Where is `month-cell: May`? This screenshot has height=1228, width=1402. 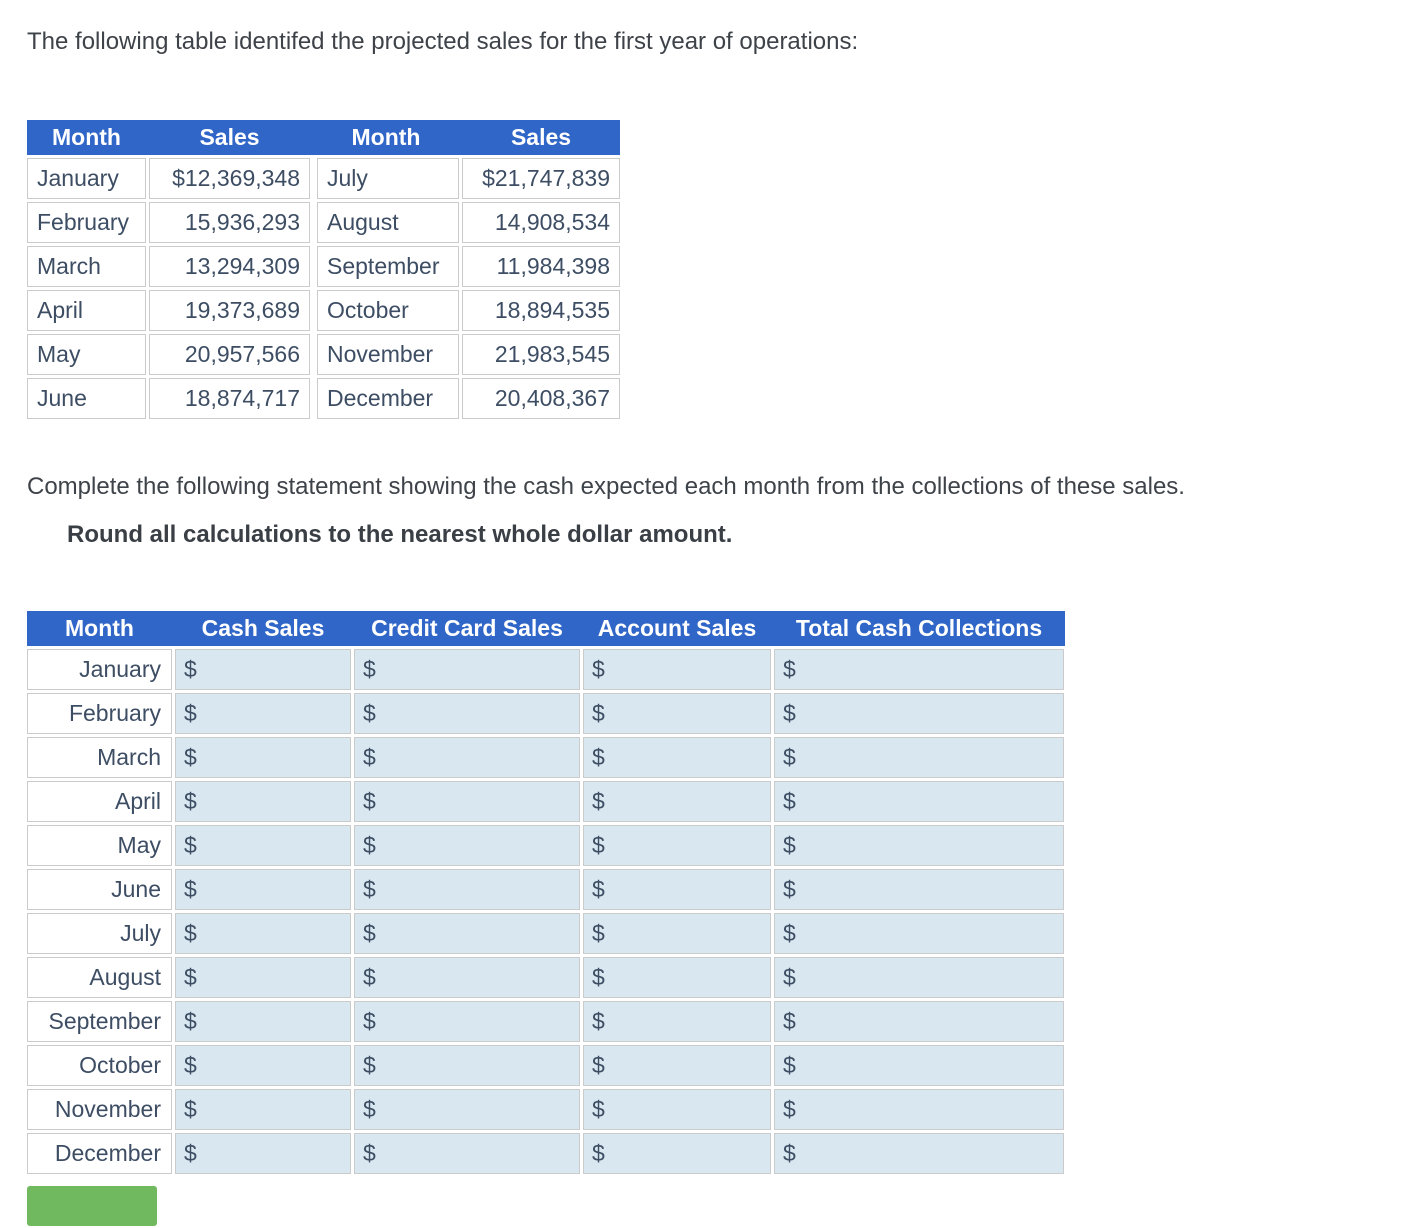
month-cell: May is located at coordinates (86, 354).